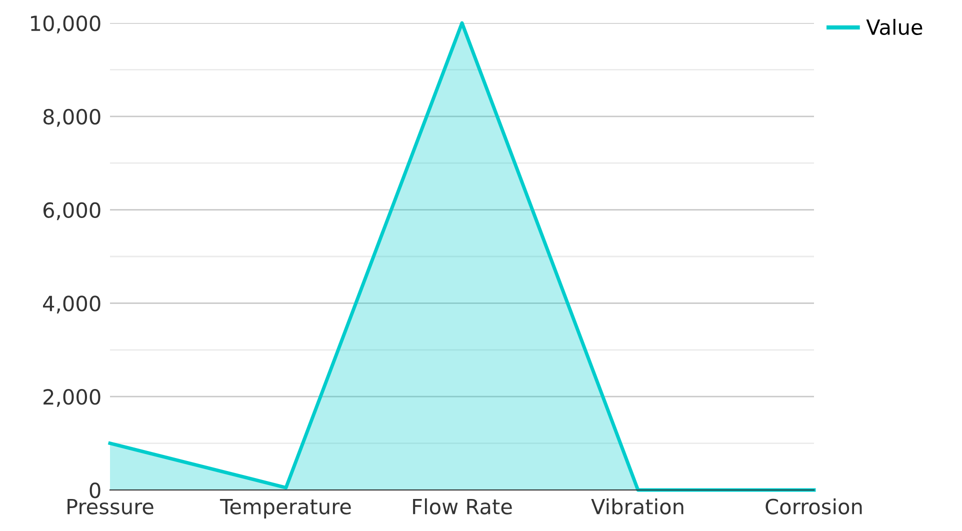  I want to click on y-tick-label: 8,000, so click(71, 117).